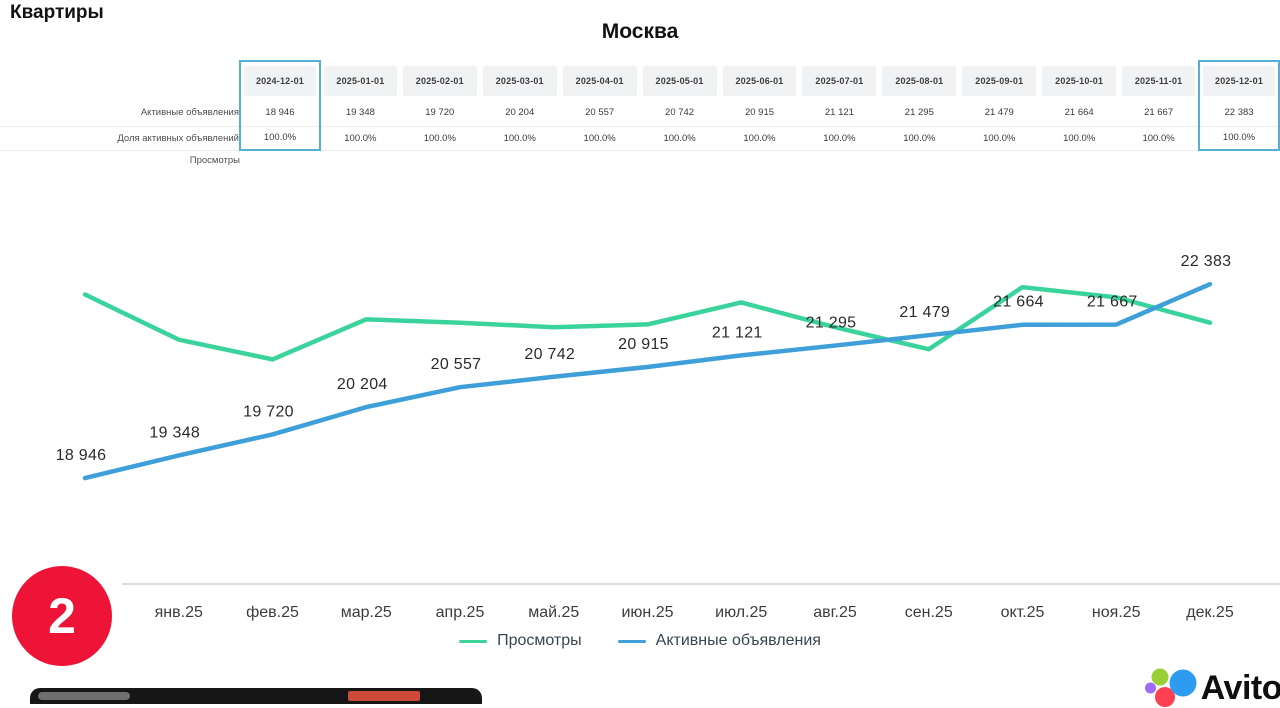 Image resolution: width=1280 pixels, height=708 pixels. I want to click on x-tick-label: сен.25, so click(929, 612).